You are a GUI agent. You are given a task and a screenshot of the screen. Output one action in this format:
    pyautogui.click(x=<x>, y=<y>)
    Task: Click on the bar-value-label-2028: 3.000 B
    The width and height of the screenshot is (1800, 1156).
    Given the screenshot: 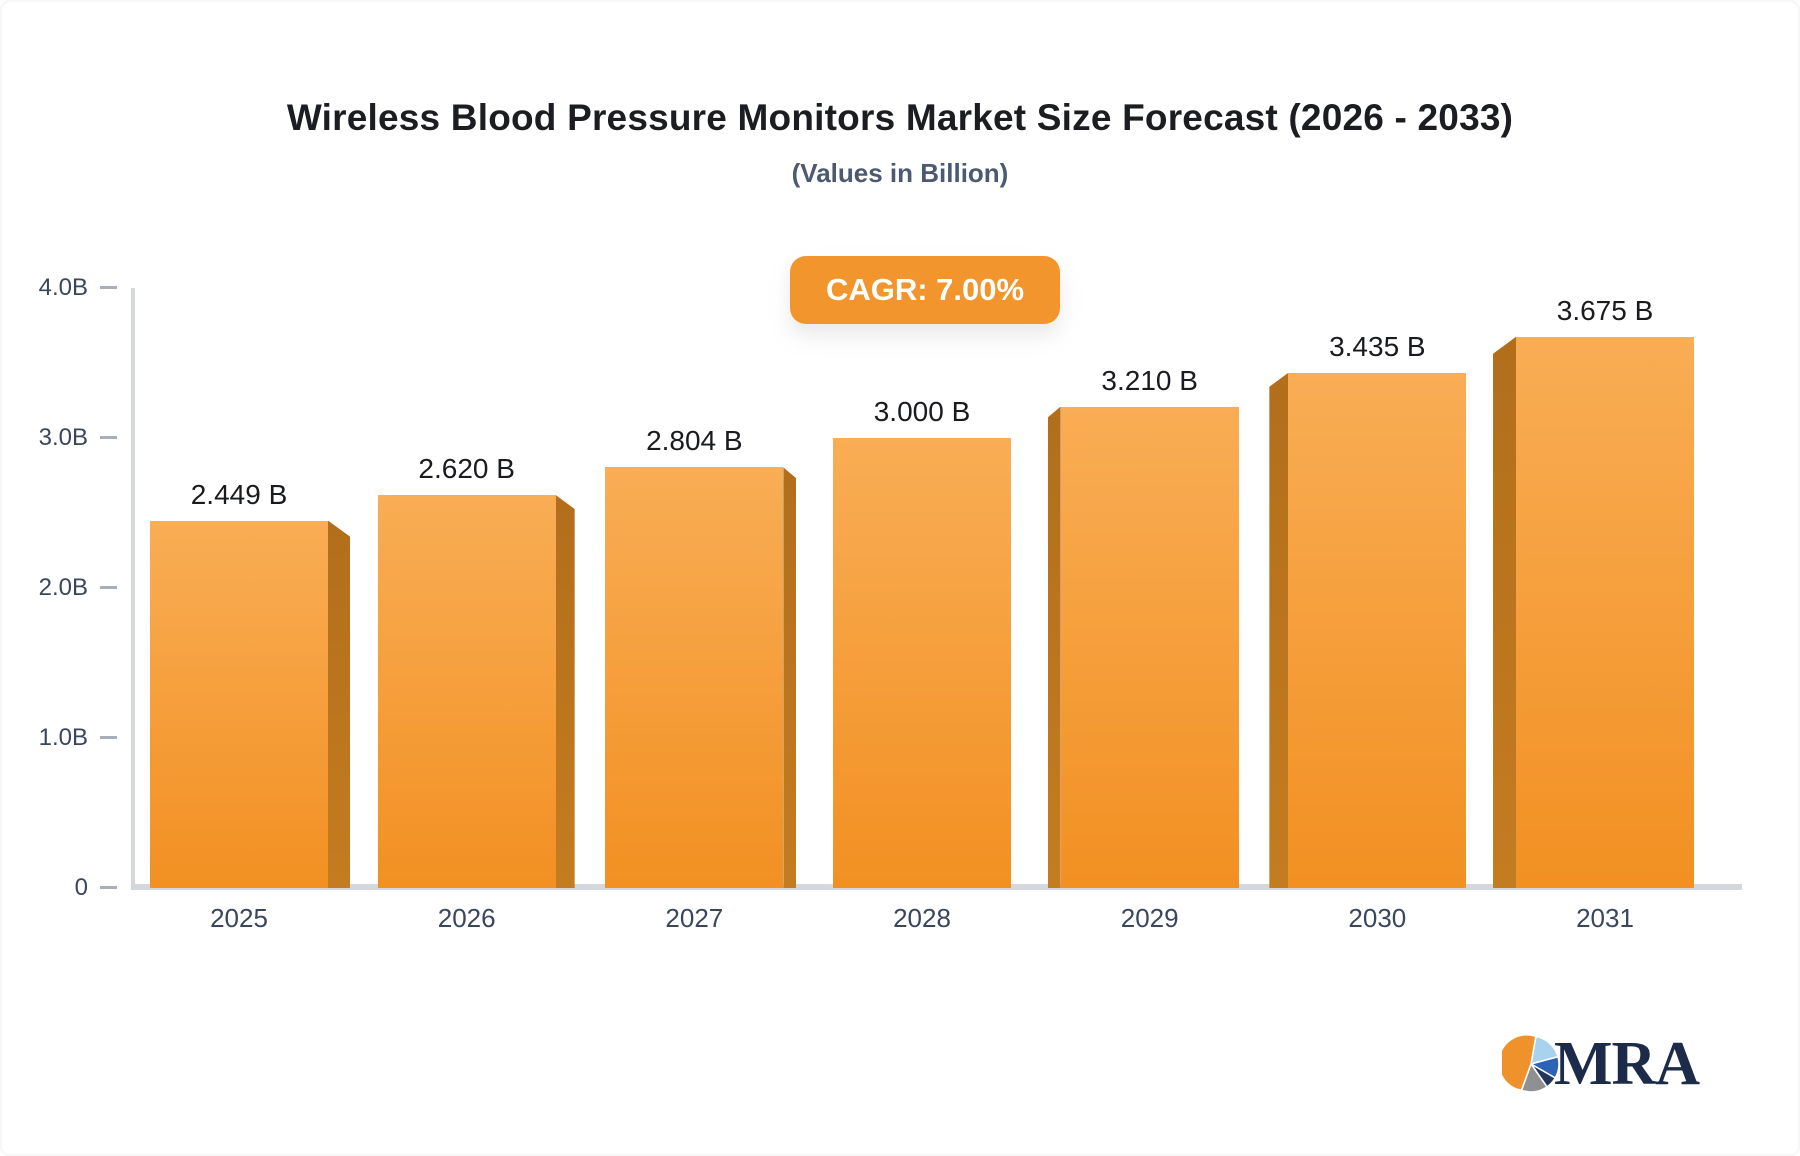 What is the action you would take?
    pyautogui.click(x=922, y=411)
    